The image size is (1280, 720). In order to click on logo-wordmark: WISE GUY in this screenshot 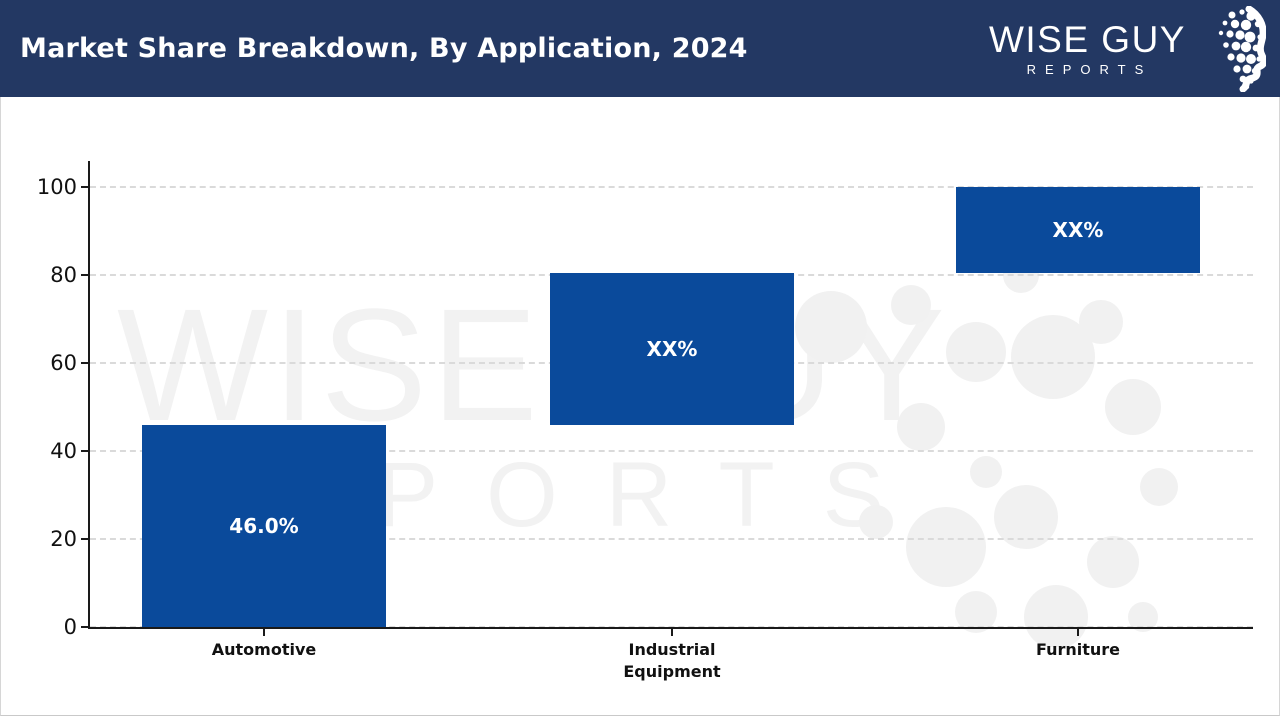, I will do `click(1087, 39)`.